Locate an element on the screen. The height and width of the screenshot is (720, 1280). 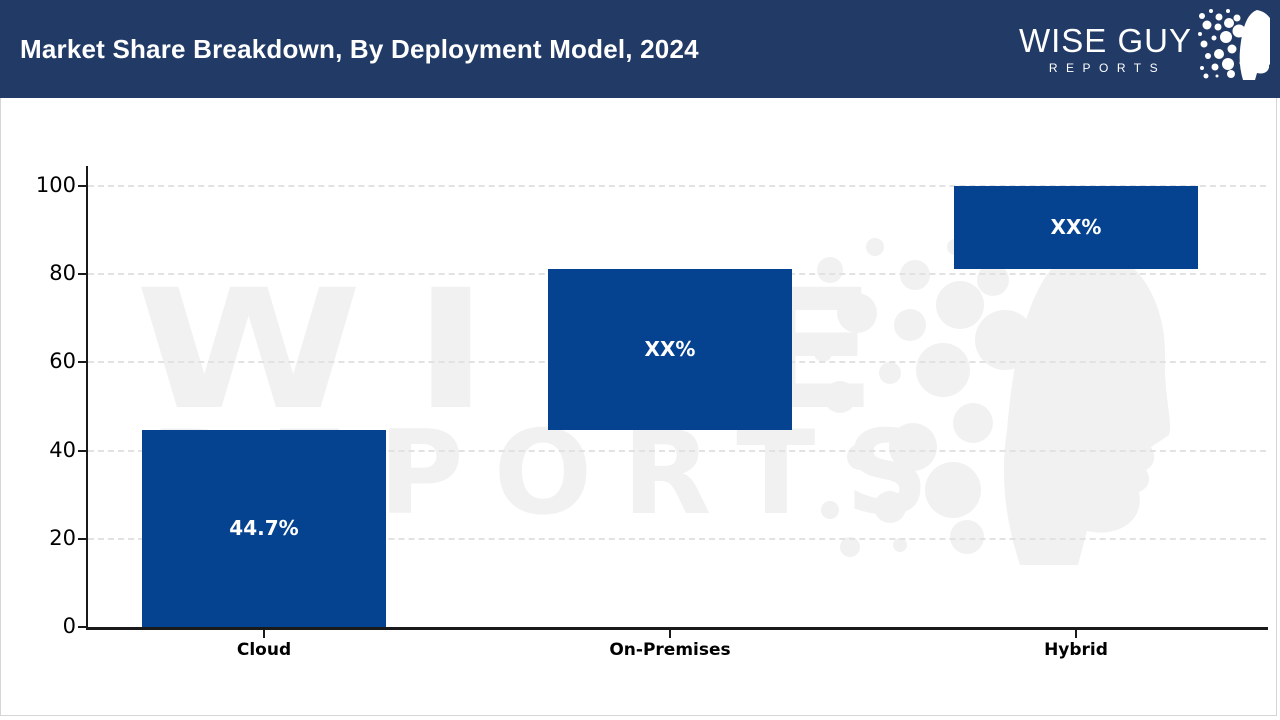
y-axis-tick-label: 80 is located at coordinates (62, 273).